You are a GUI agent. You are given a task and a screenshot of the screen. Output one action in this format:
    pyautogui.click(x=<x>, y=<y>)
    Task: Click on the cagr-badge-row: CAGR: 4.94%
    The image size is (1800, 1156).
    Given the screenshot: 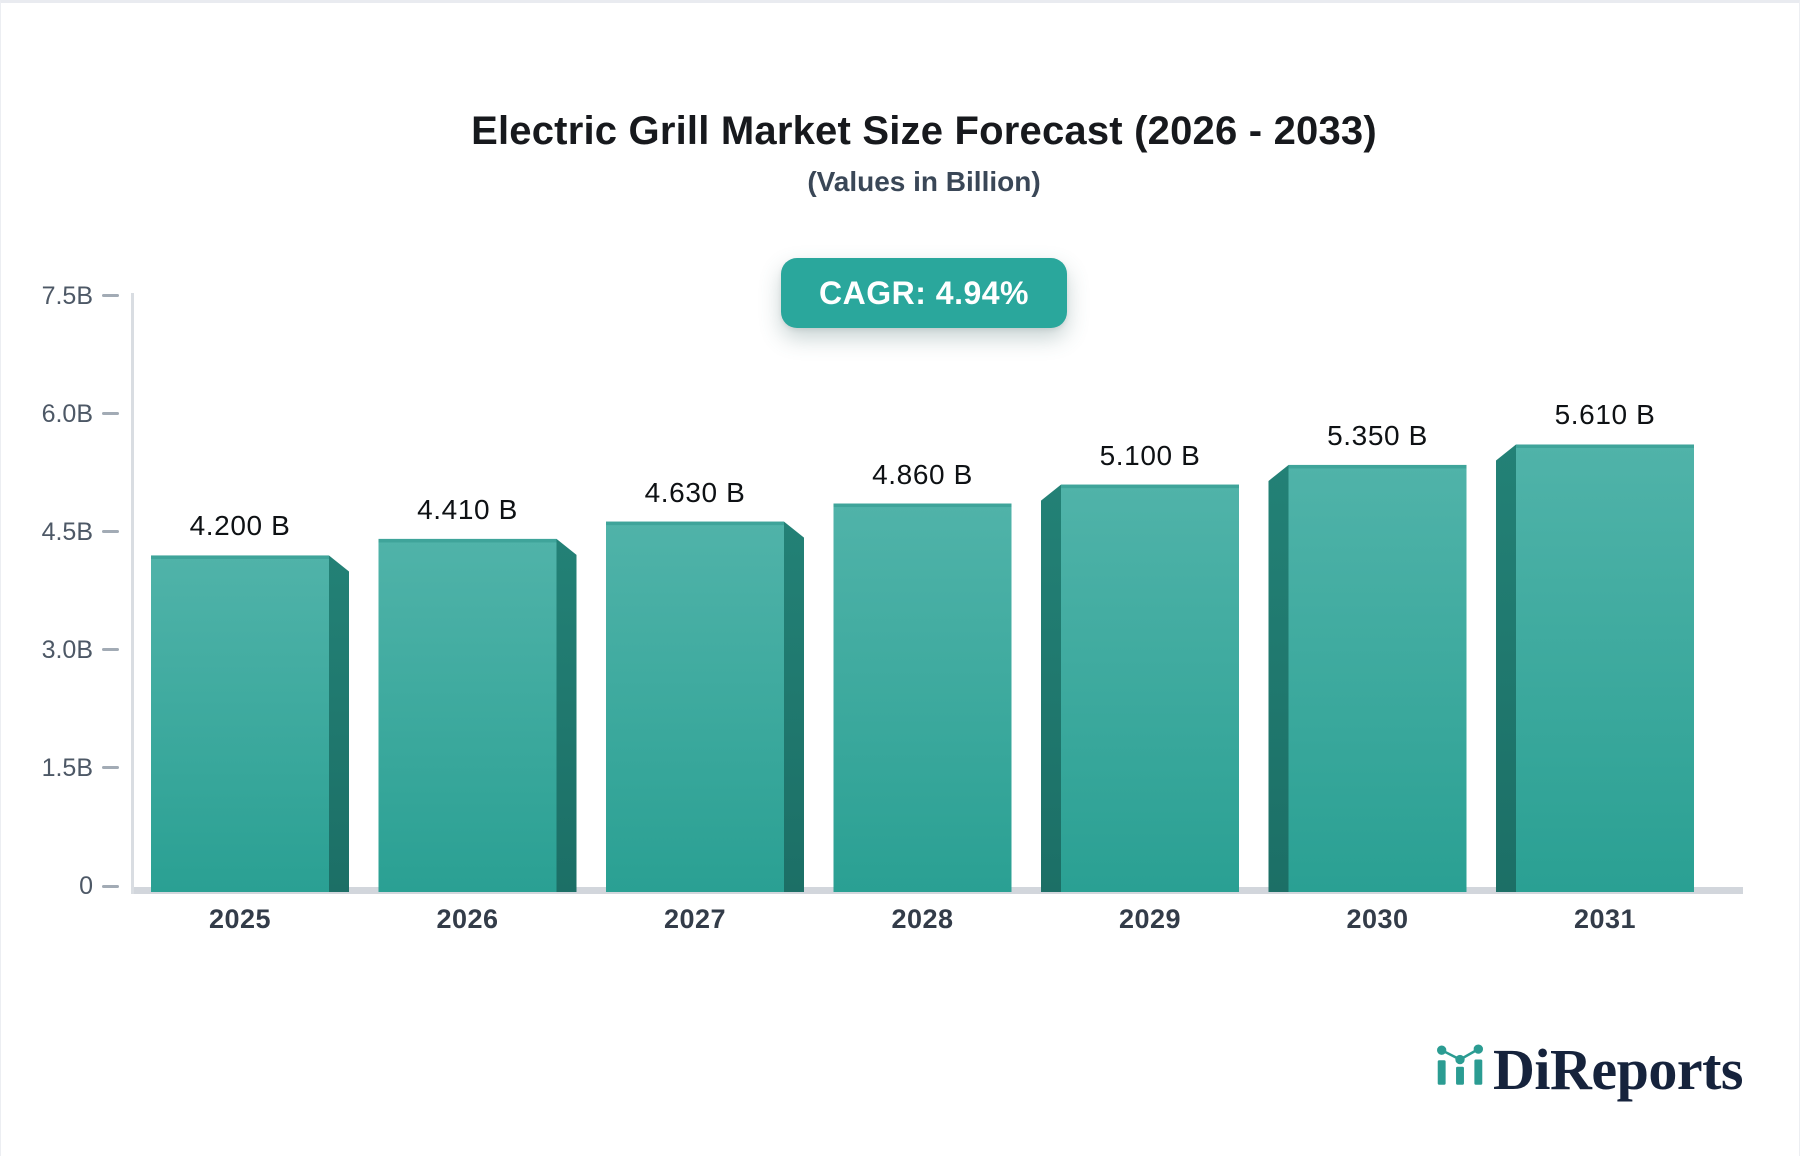 What is the action you would take?
    pyautogui.click(x=924, y=293)
    